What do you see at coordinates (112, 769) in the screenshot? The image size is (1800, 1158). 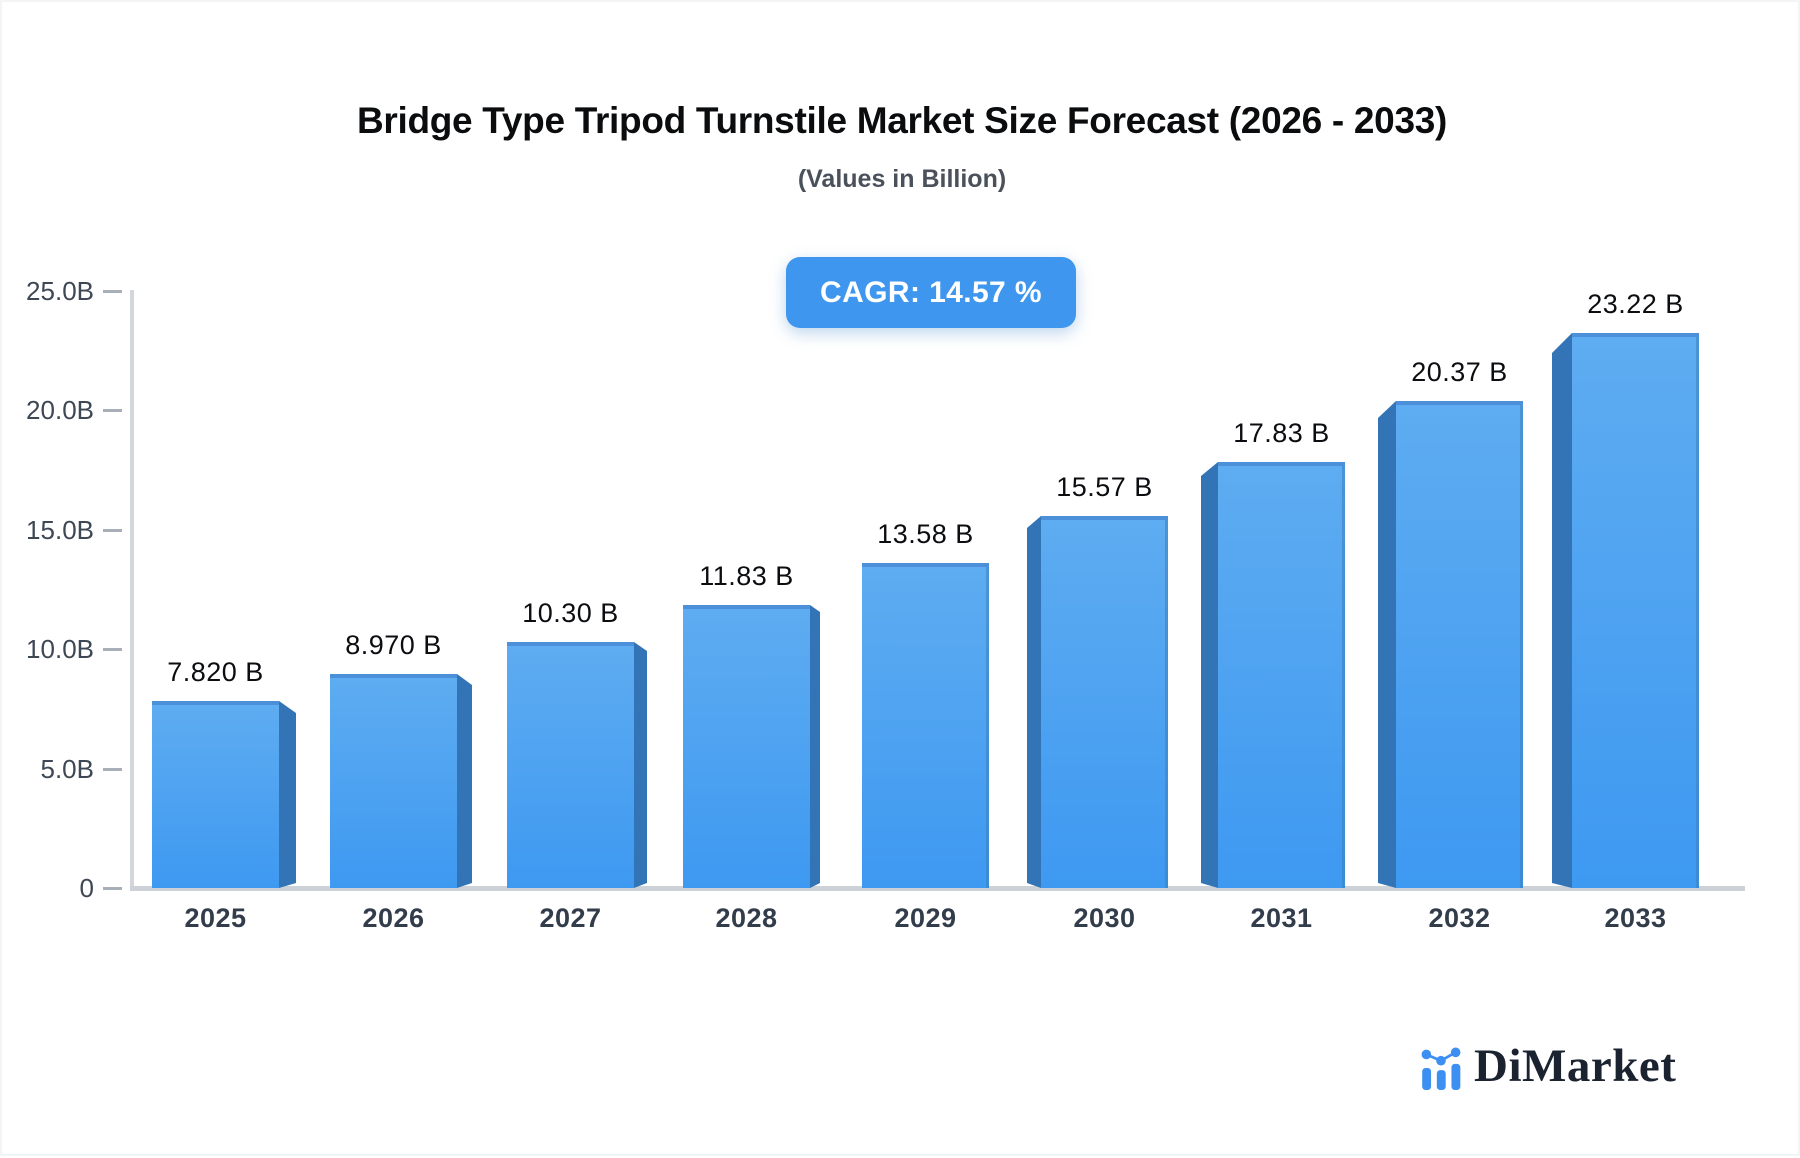 I see `y-tick-mark-5.0B` at bounding box center [112, 769].